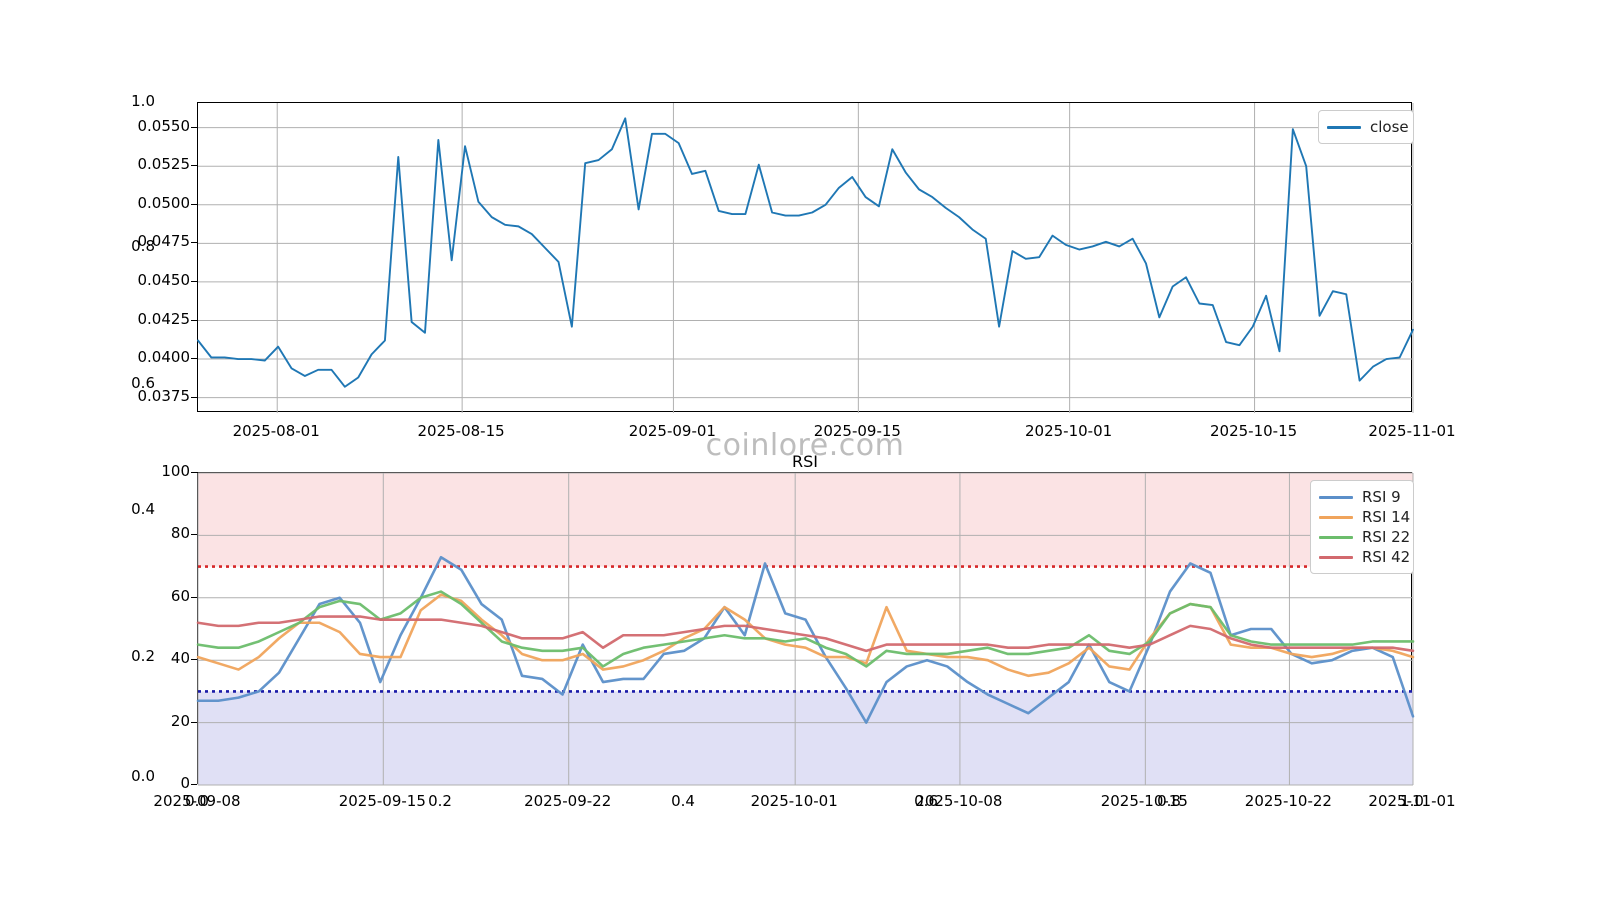  What do you see at coordinates (1254, 431) in the screenshot?
I see `price-x-tick-2025-10-15: 2025-10-15` at bounding box center [1254, 431].